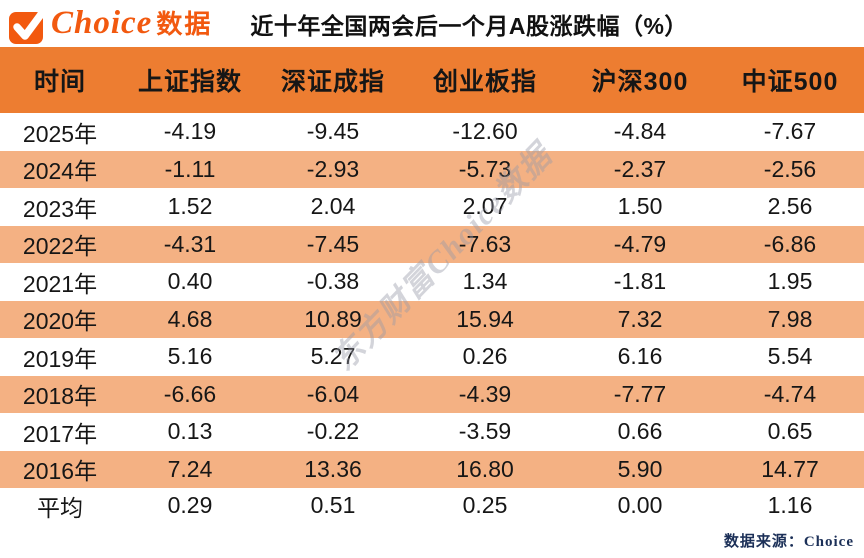 This screenshot has width=864, height=558. I want to click on value-cell: -2.56, so click(790, 168).